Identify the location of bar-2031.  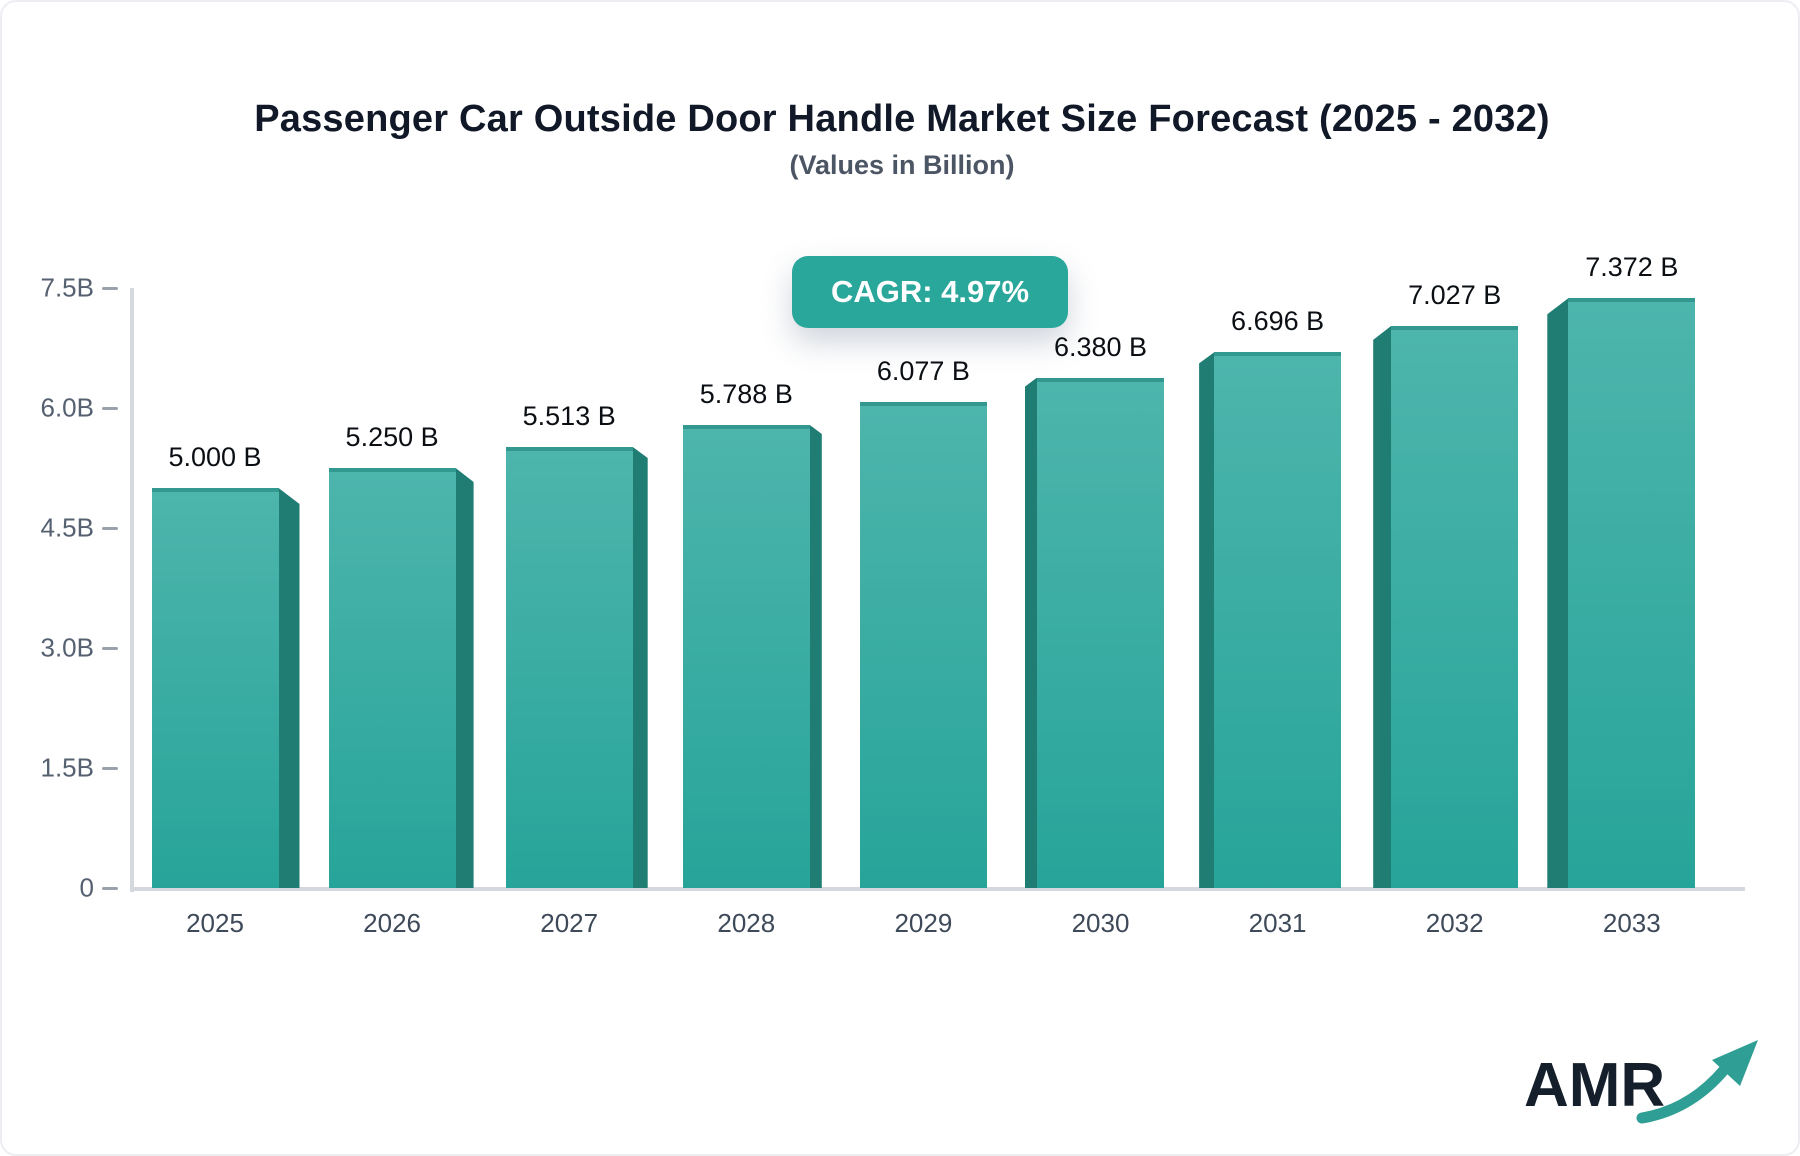
(1278, 620).